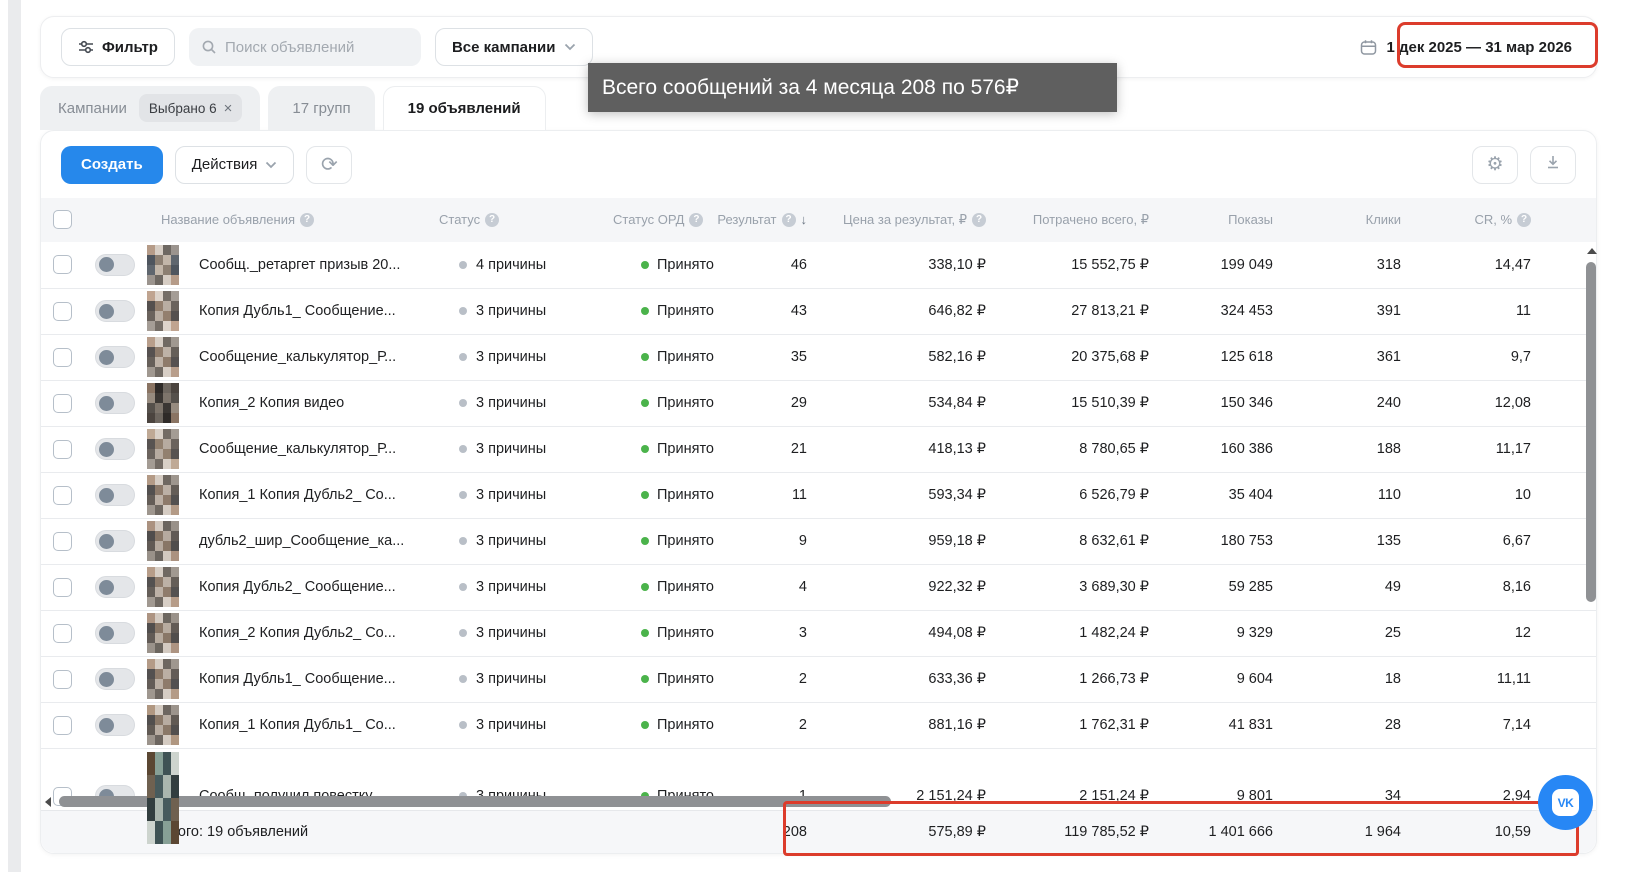 The image size is (1633, 894). I want to click on tab-campaigns: Кампании Выбрано 6, so click(150, 108).